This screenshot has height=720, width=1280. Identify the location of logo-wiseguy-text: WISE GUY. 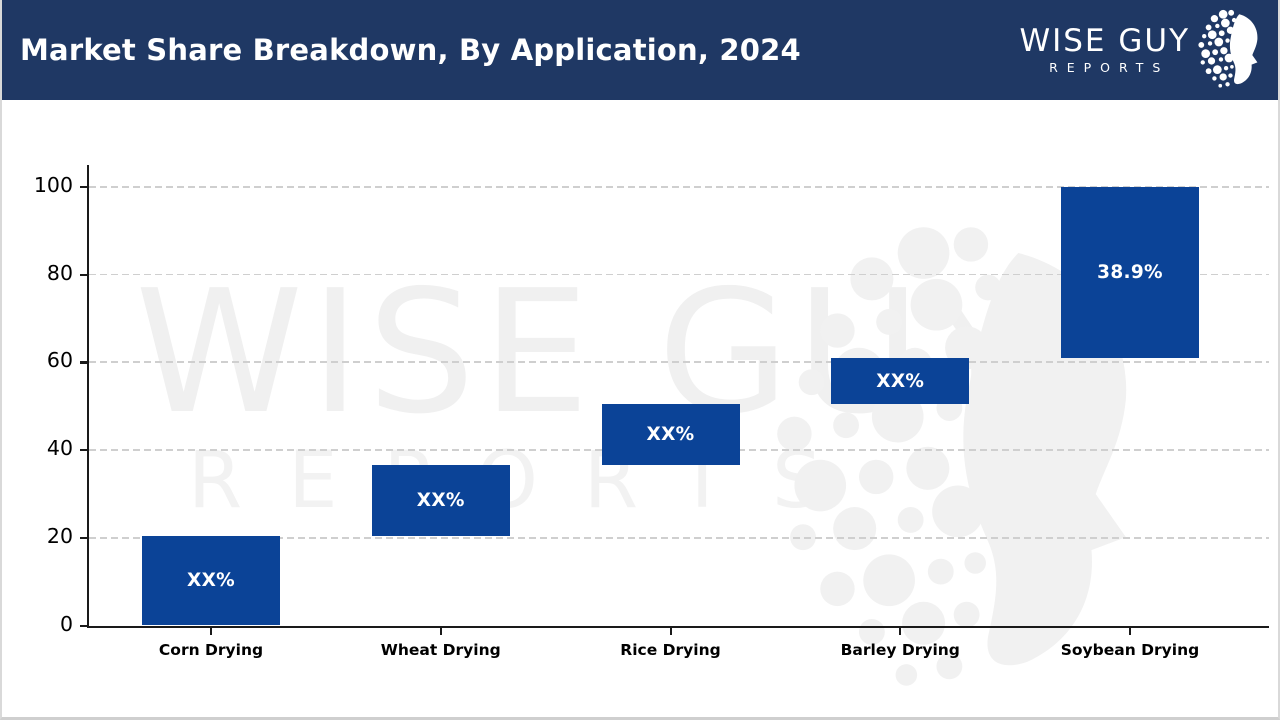
(1104, 41).